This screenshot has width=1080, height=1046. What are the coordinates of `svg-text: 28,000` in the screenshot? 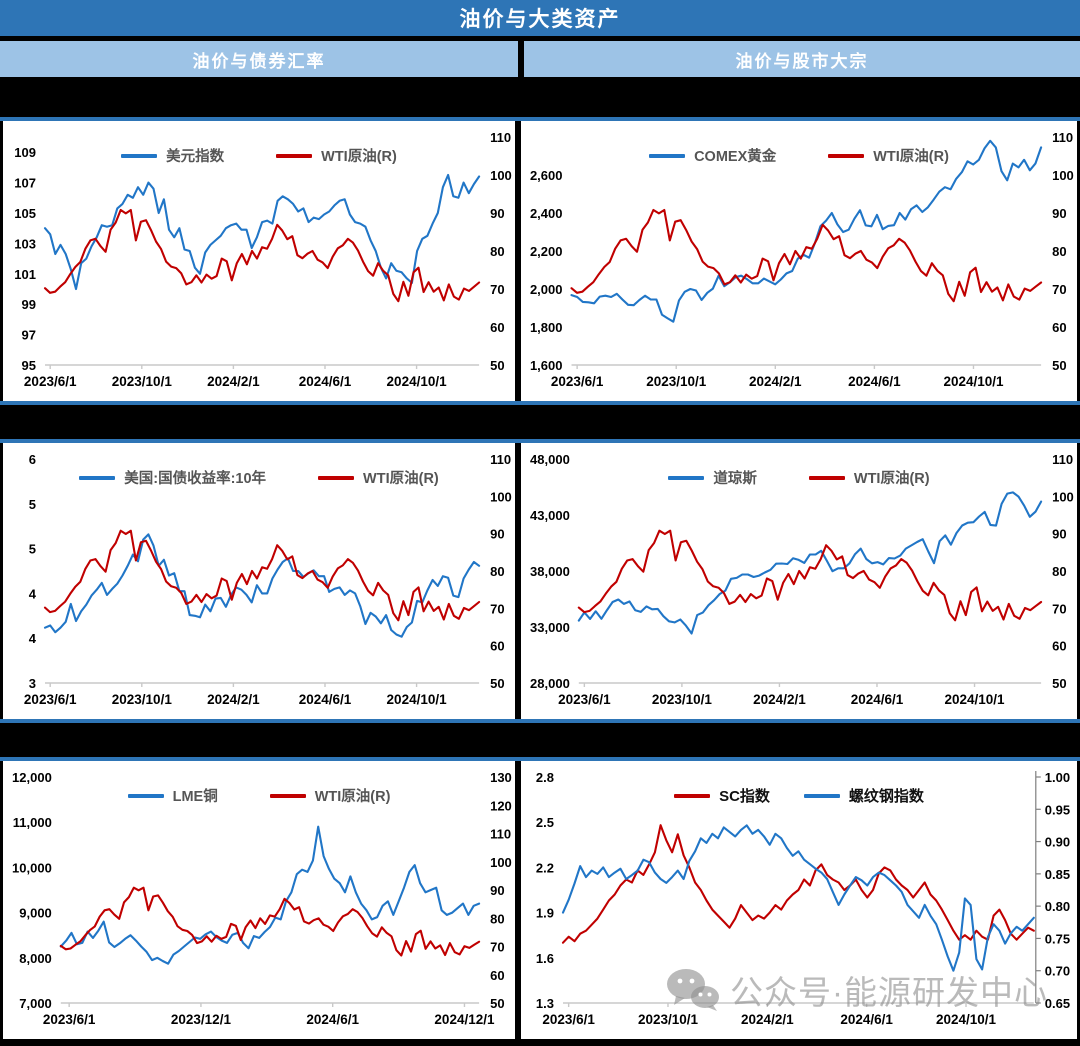 It's located at (550, 683).